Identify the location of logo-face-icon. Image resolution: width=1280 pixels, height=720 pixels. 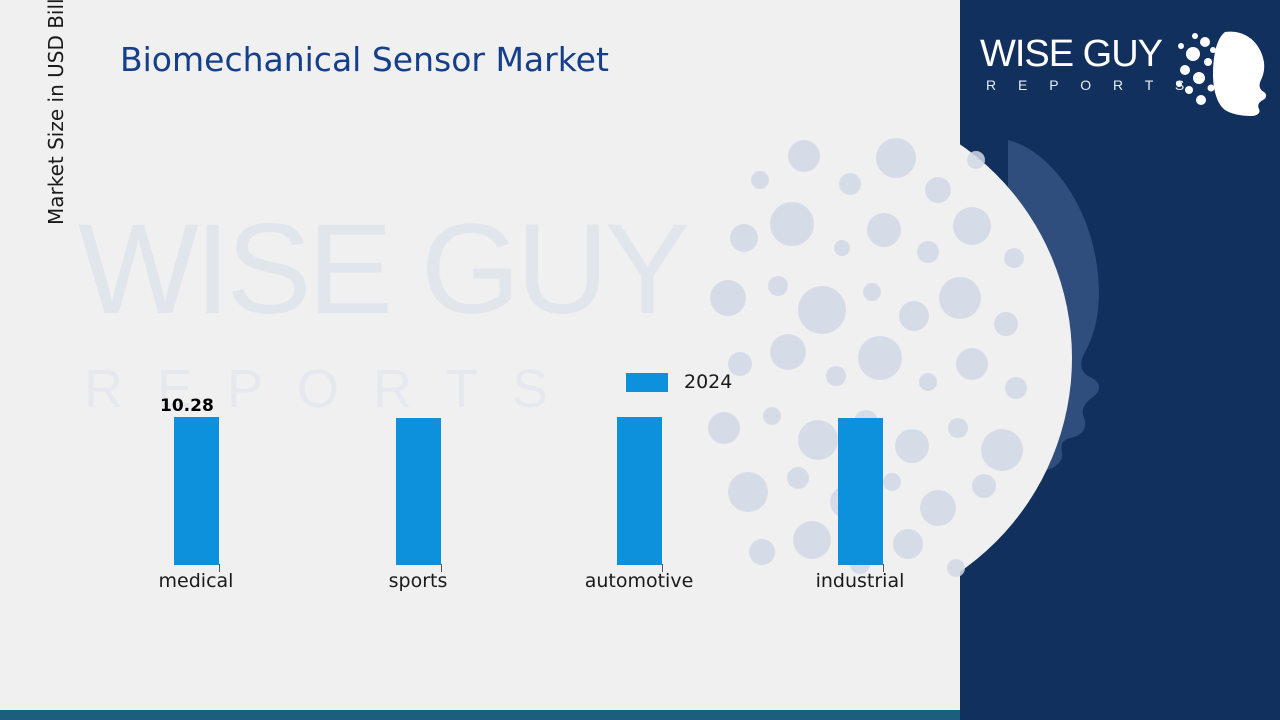
(1217, 74).